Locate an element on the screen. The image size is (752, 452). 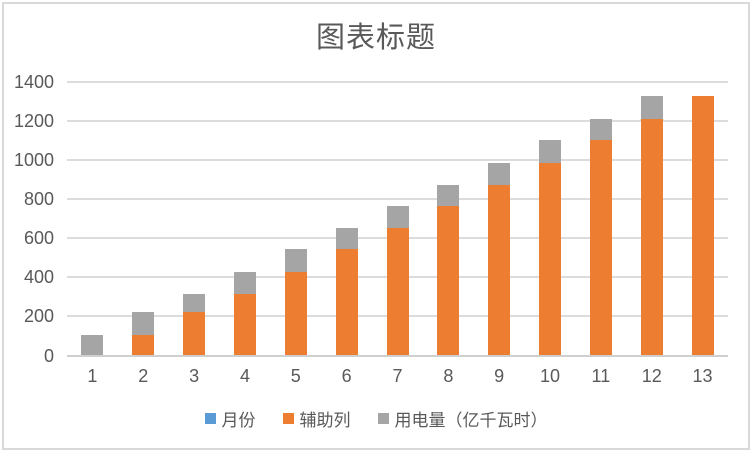
chart-title: 图表标题 is located at coordinates (375, 38).